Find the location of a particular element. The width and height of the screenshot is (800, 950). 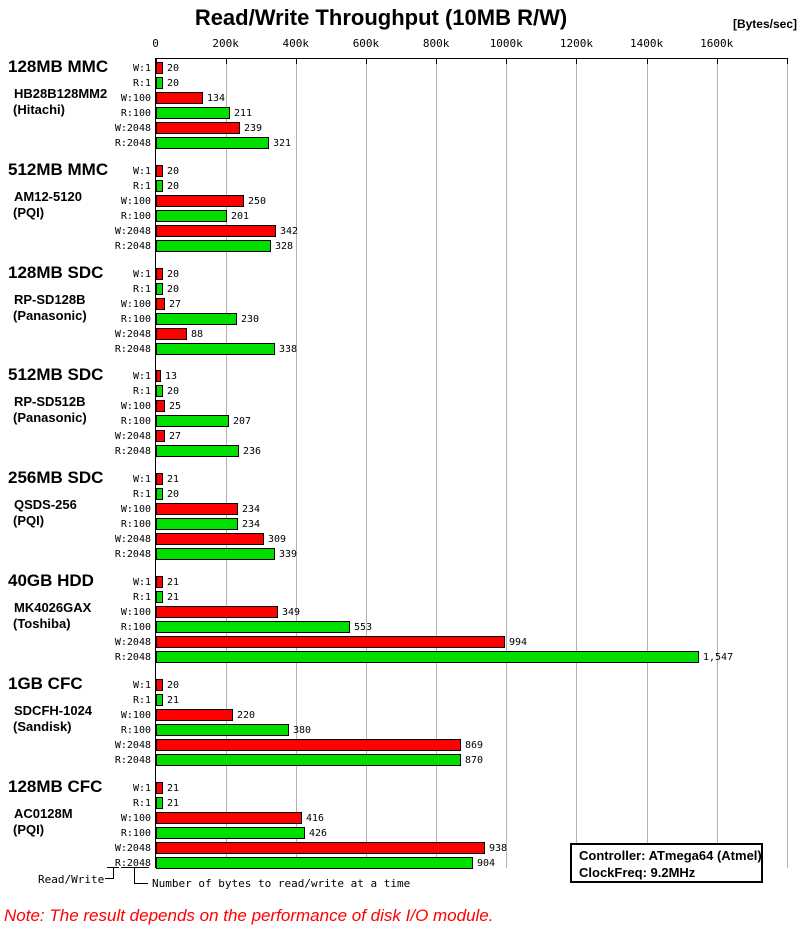

device-maker-label: (Hitachi) is located at coordinates (39, 109).